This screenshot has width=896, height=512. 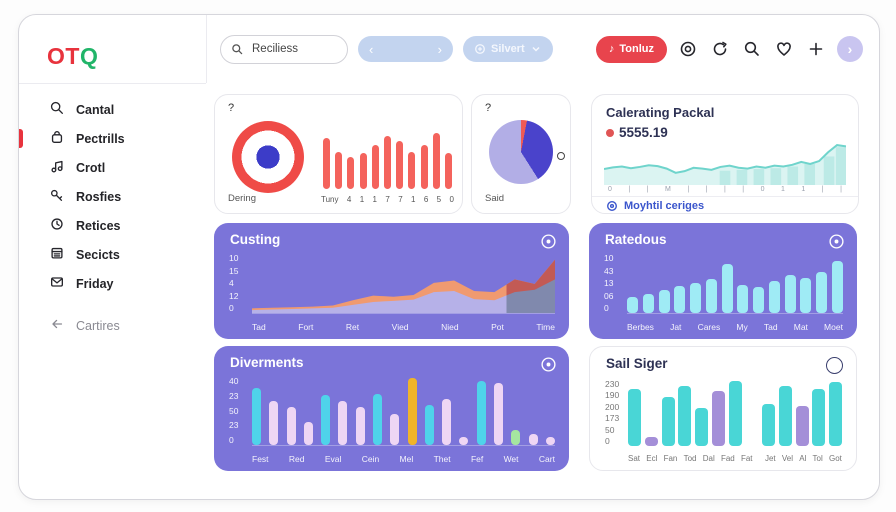 What do you see at coordinates (664, 206) in the screenshot?
I see `details-link-label: Moyhtil ceriges` at bounding box center [664, 206].